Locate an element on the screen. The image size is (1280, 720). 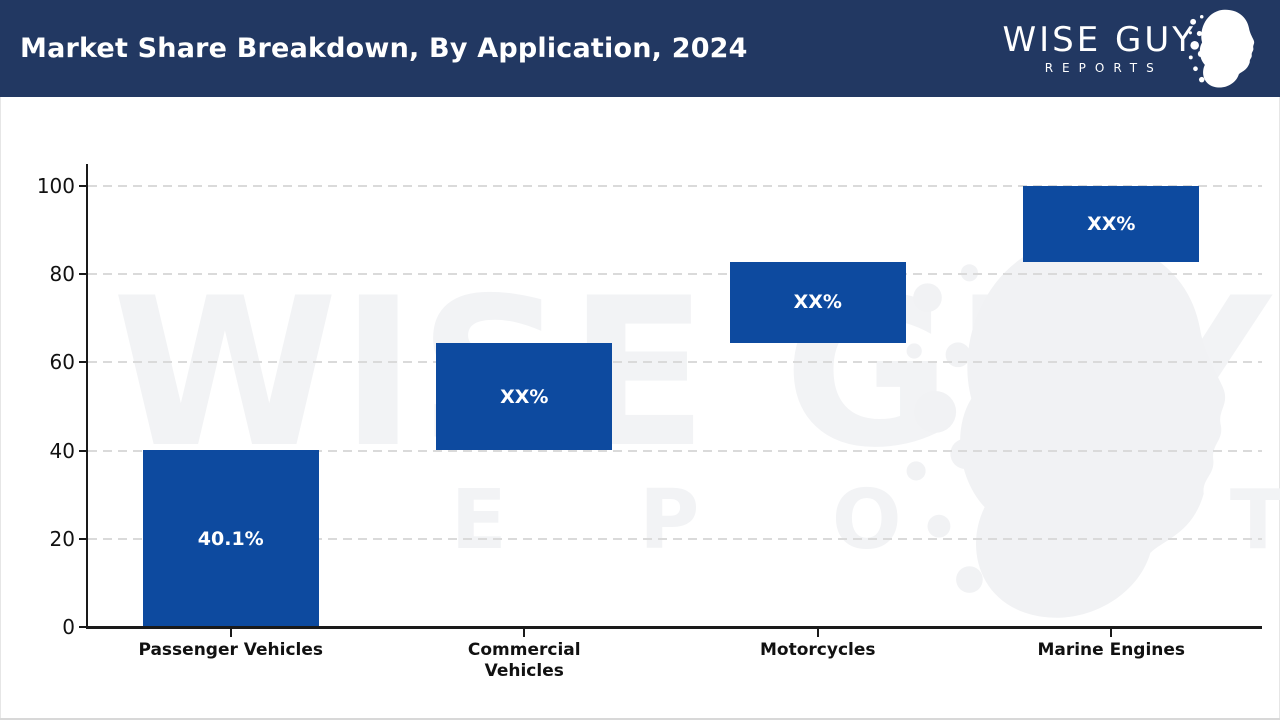
bar-value-label: 40.1% is located at coordinates (230, 538).